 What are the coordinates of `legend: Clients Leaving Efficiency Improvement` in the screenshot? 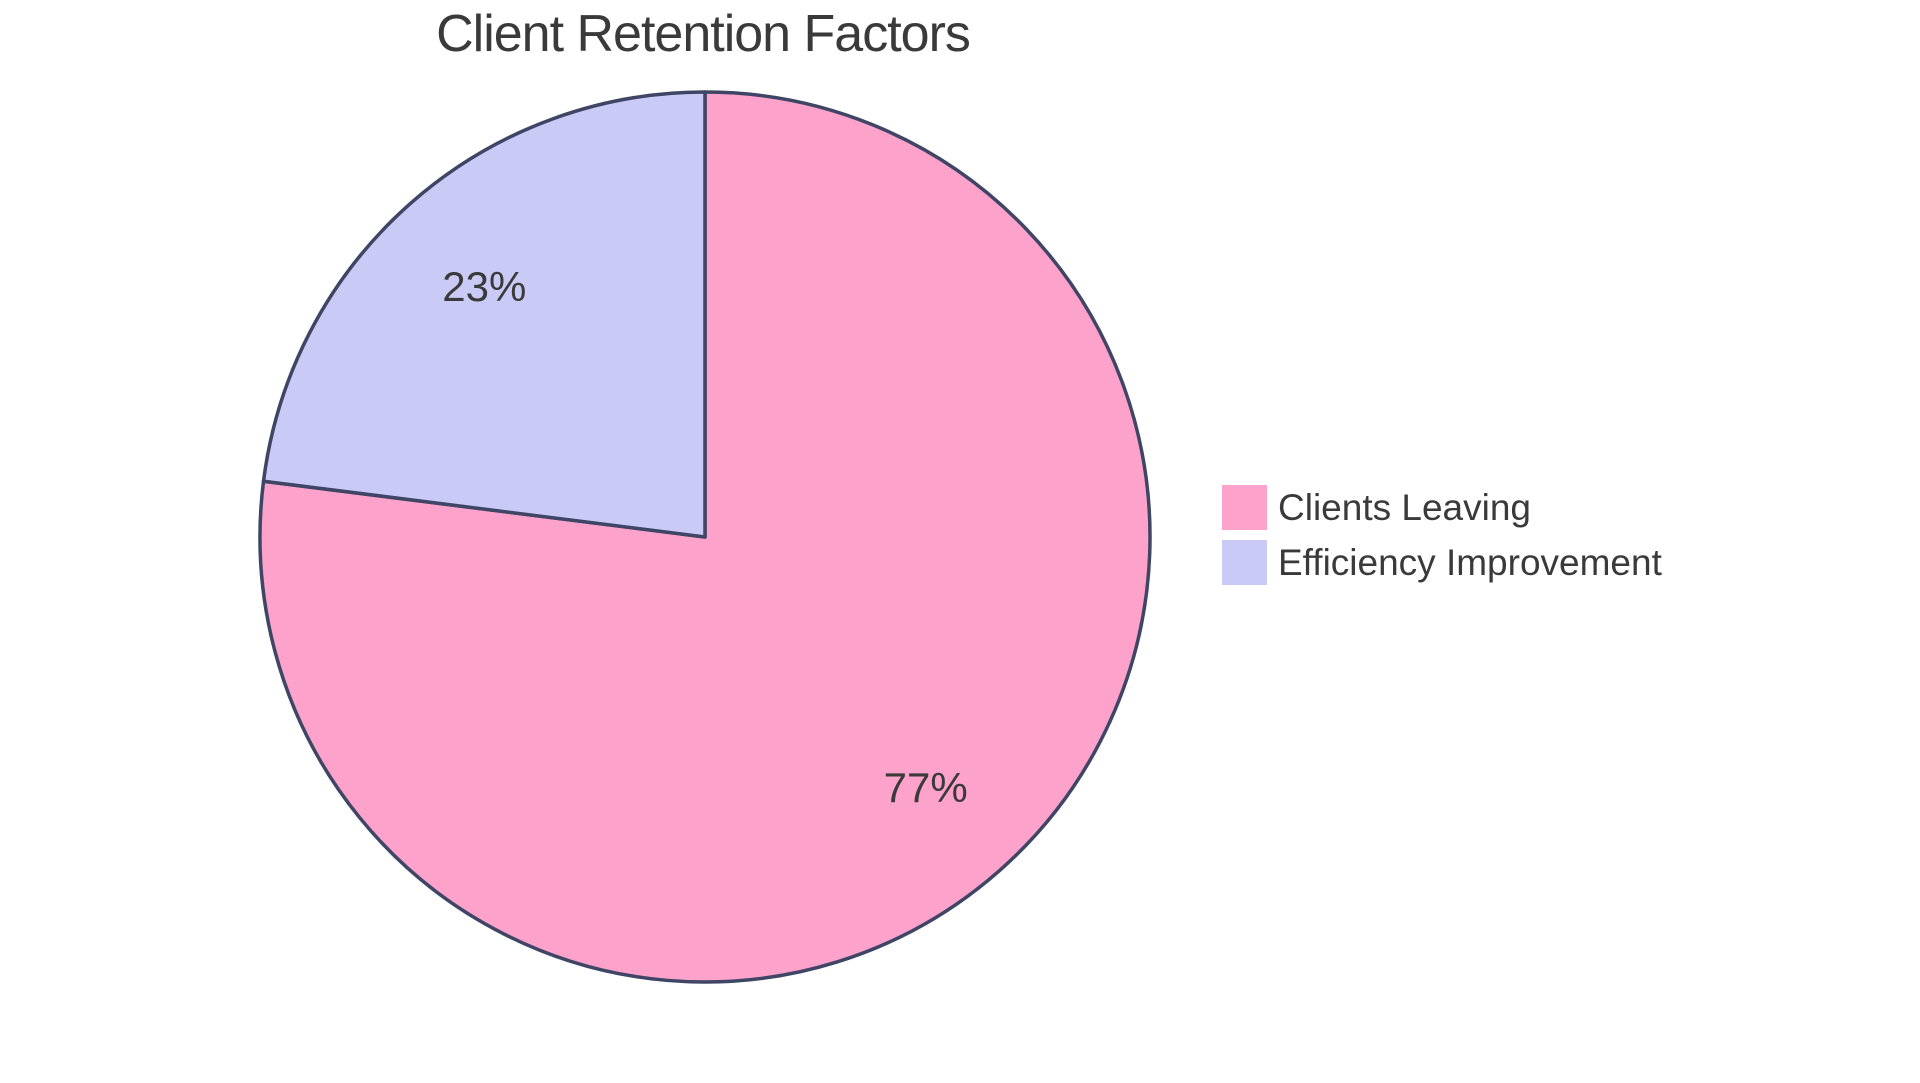 It's located at (1442, 535).